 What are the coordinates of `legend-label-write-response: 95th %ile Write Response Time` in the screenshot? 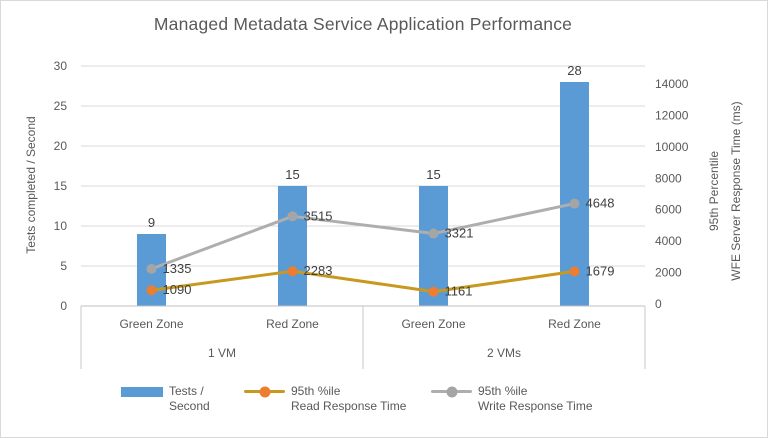 It's located at (535, 399).